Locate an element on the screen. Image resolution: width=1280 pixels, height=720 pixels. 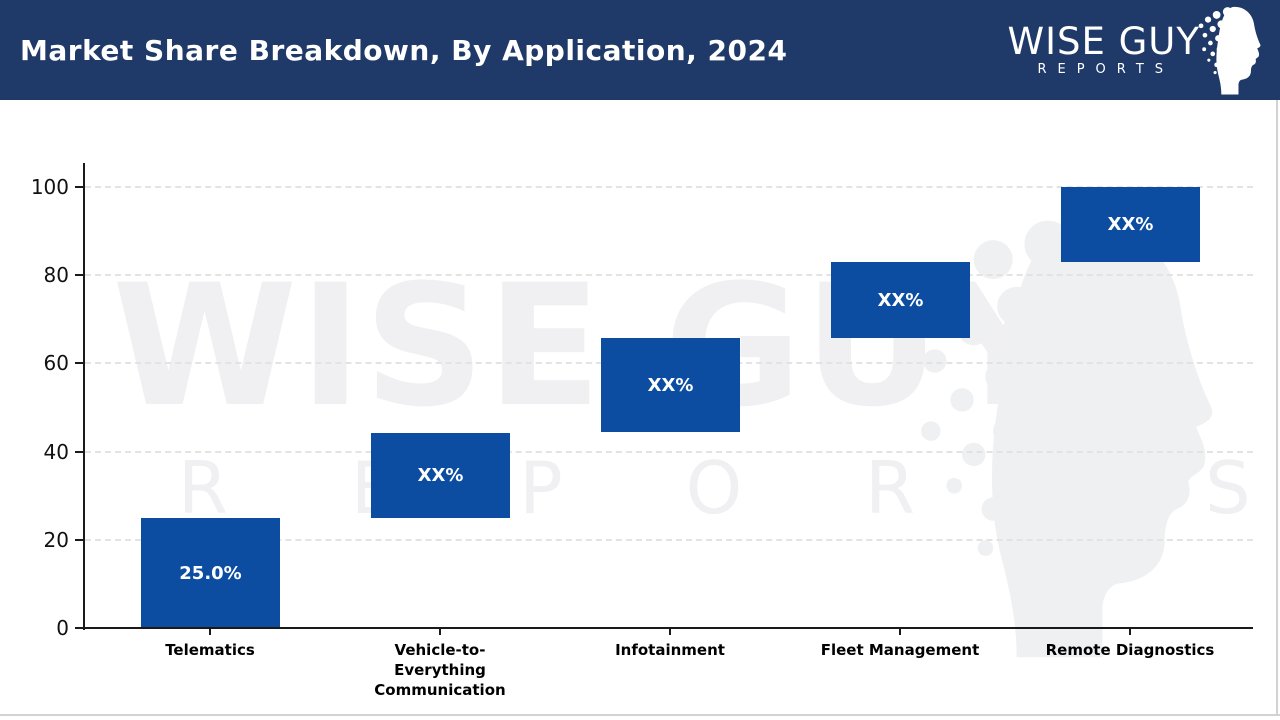
y-axis-line is located at coordinates (84, 396).